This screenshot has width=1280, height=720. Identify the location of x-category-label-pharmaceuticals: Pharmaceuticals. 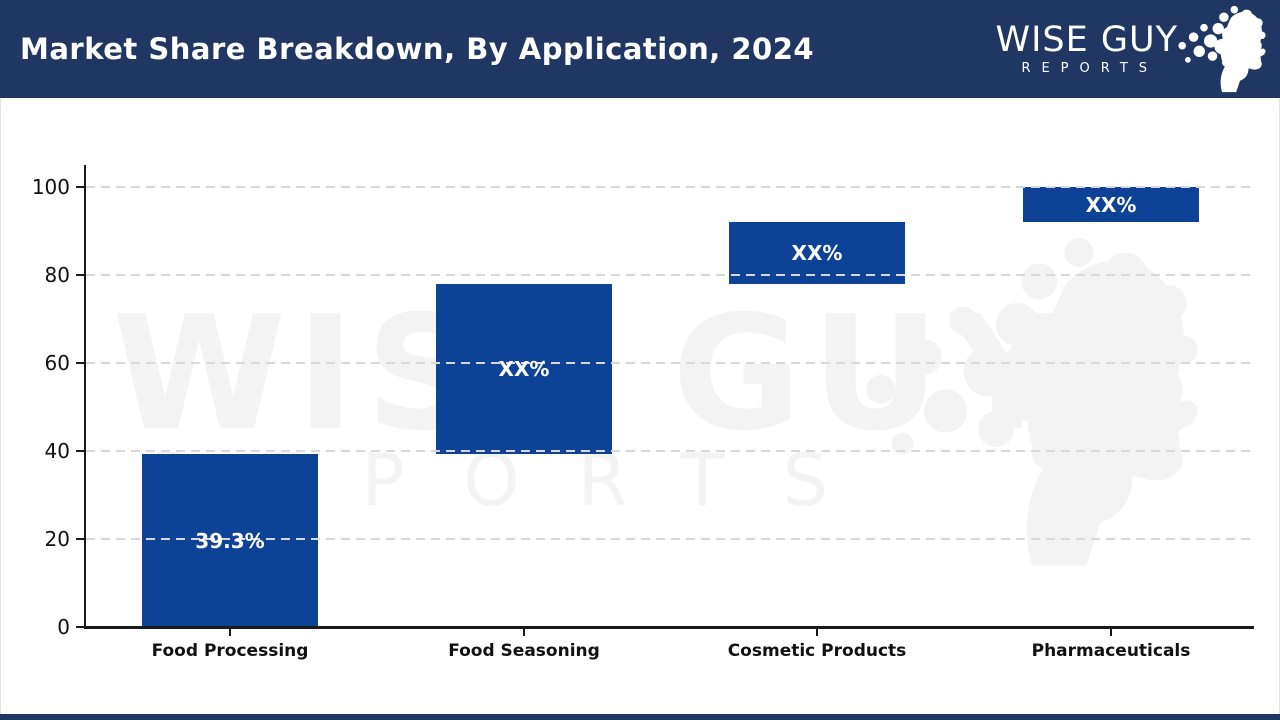
(1111, 651).